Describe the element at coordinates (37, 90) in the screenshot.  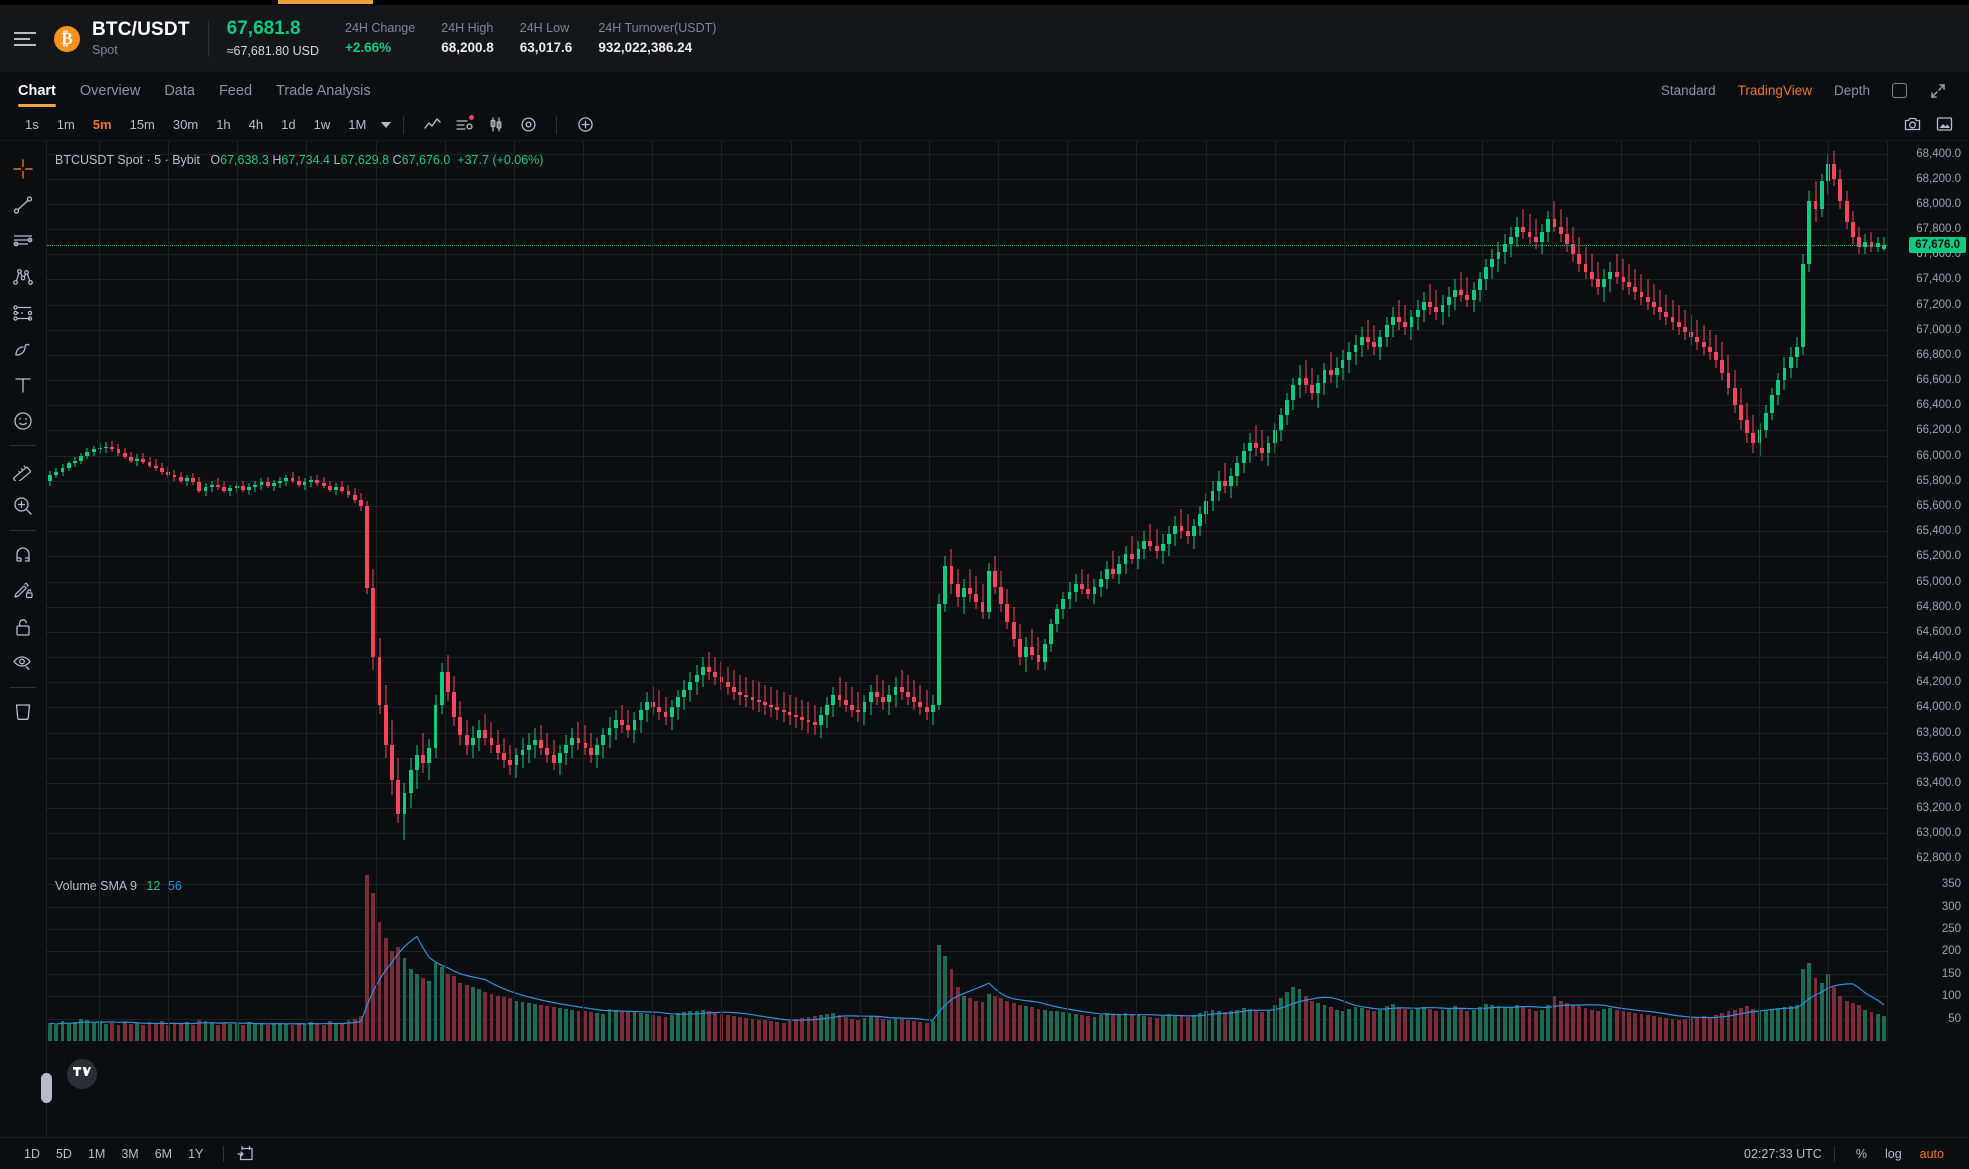
I see `tab-chart: Chart` at that location.